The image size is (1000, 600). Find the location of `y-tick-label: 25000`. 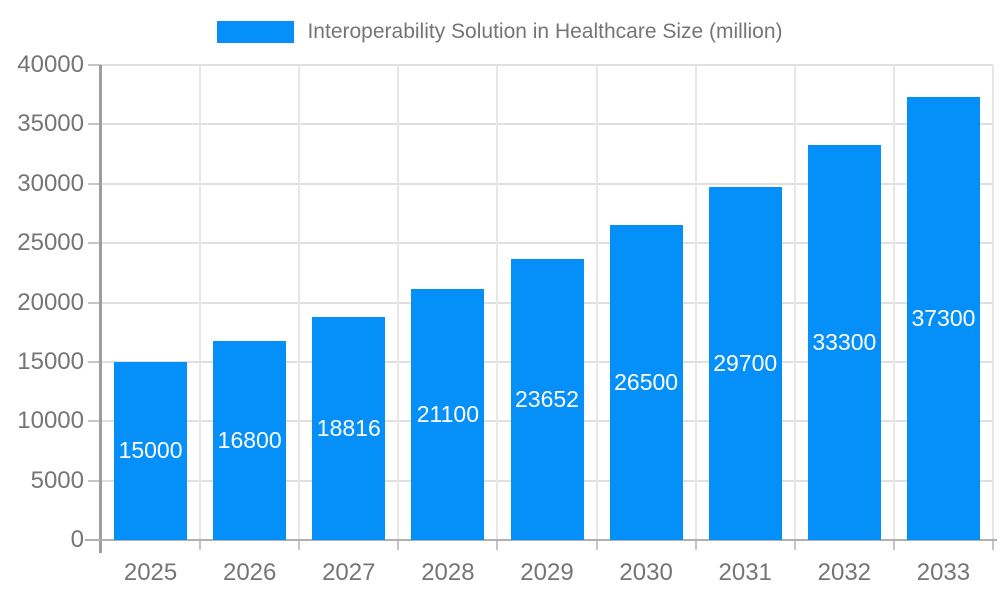

y-tick-label: 25000 is located at coordinates (50, 243).